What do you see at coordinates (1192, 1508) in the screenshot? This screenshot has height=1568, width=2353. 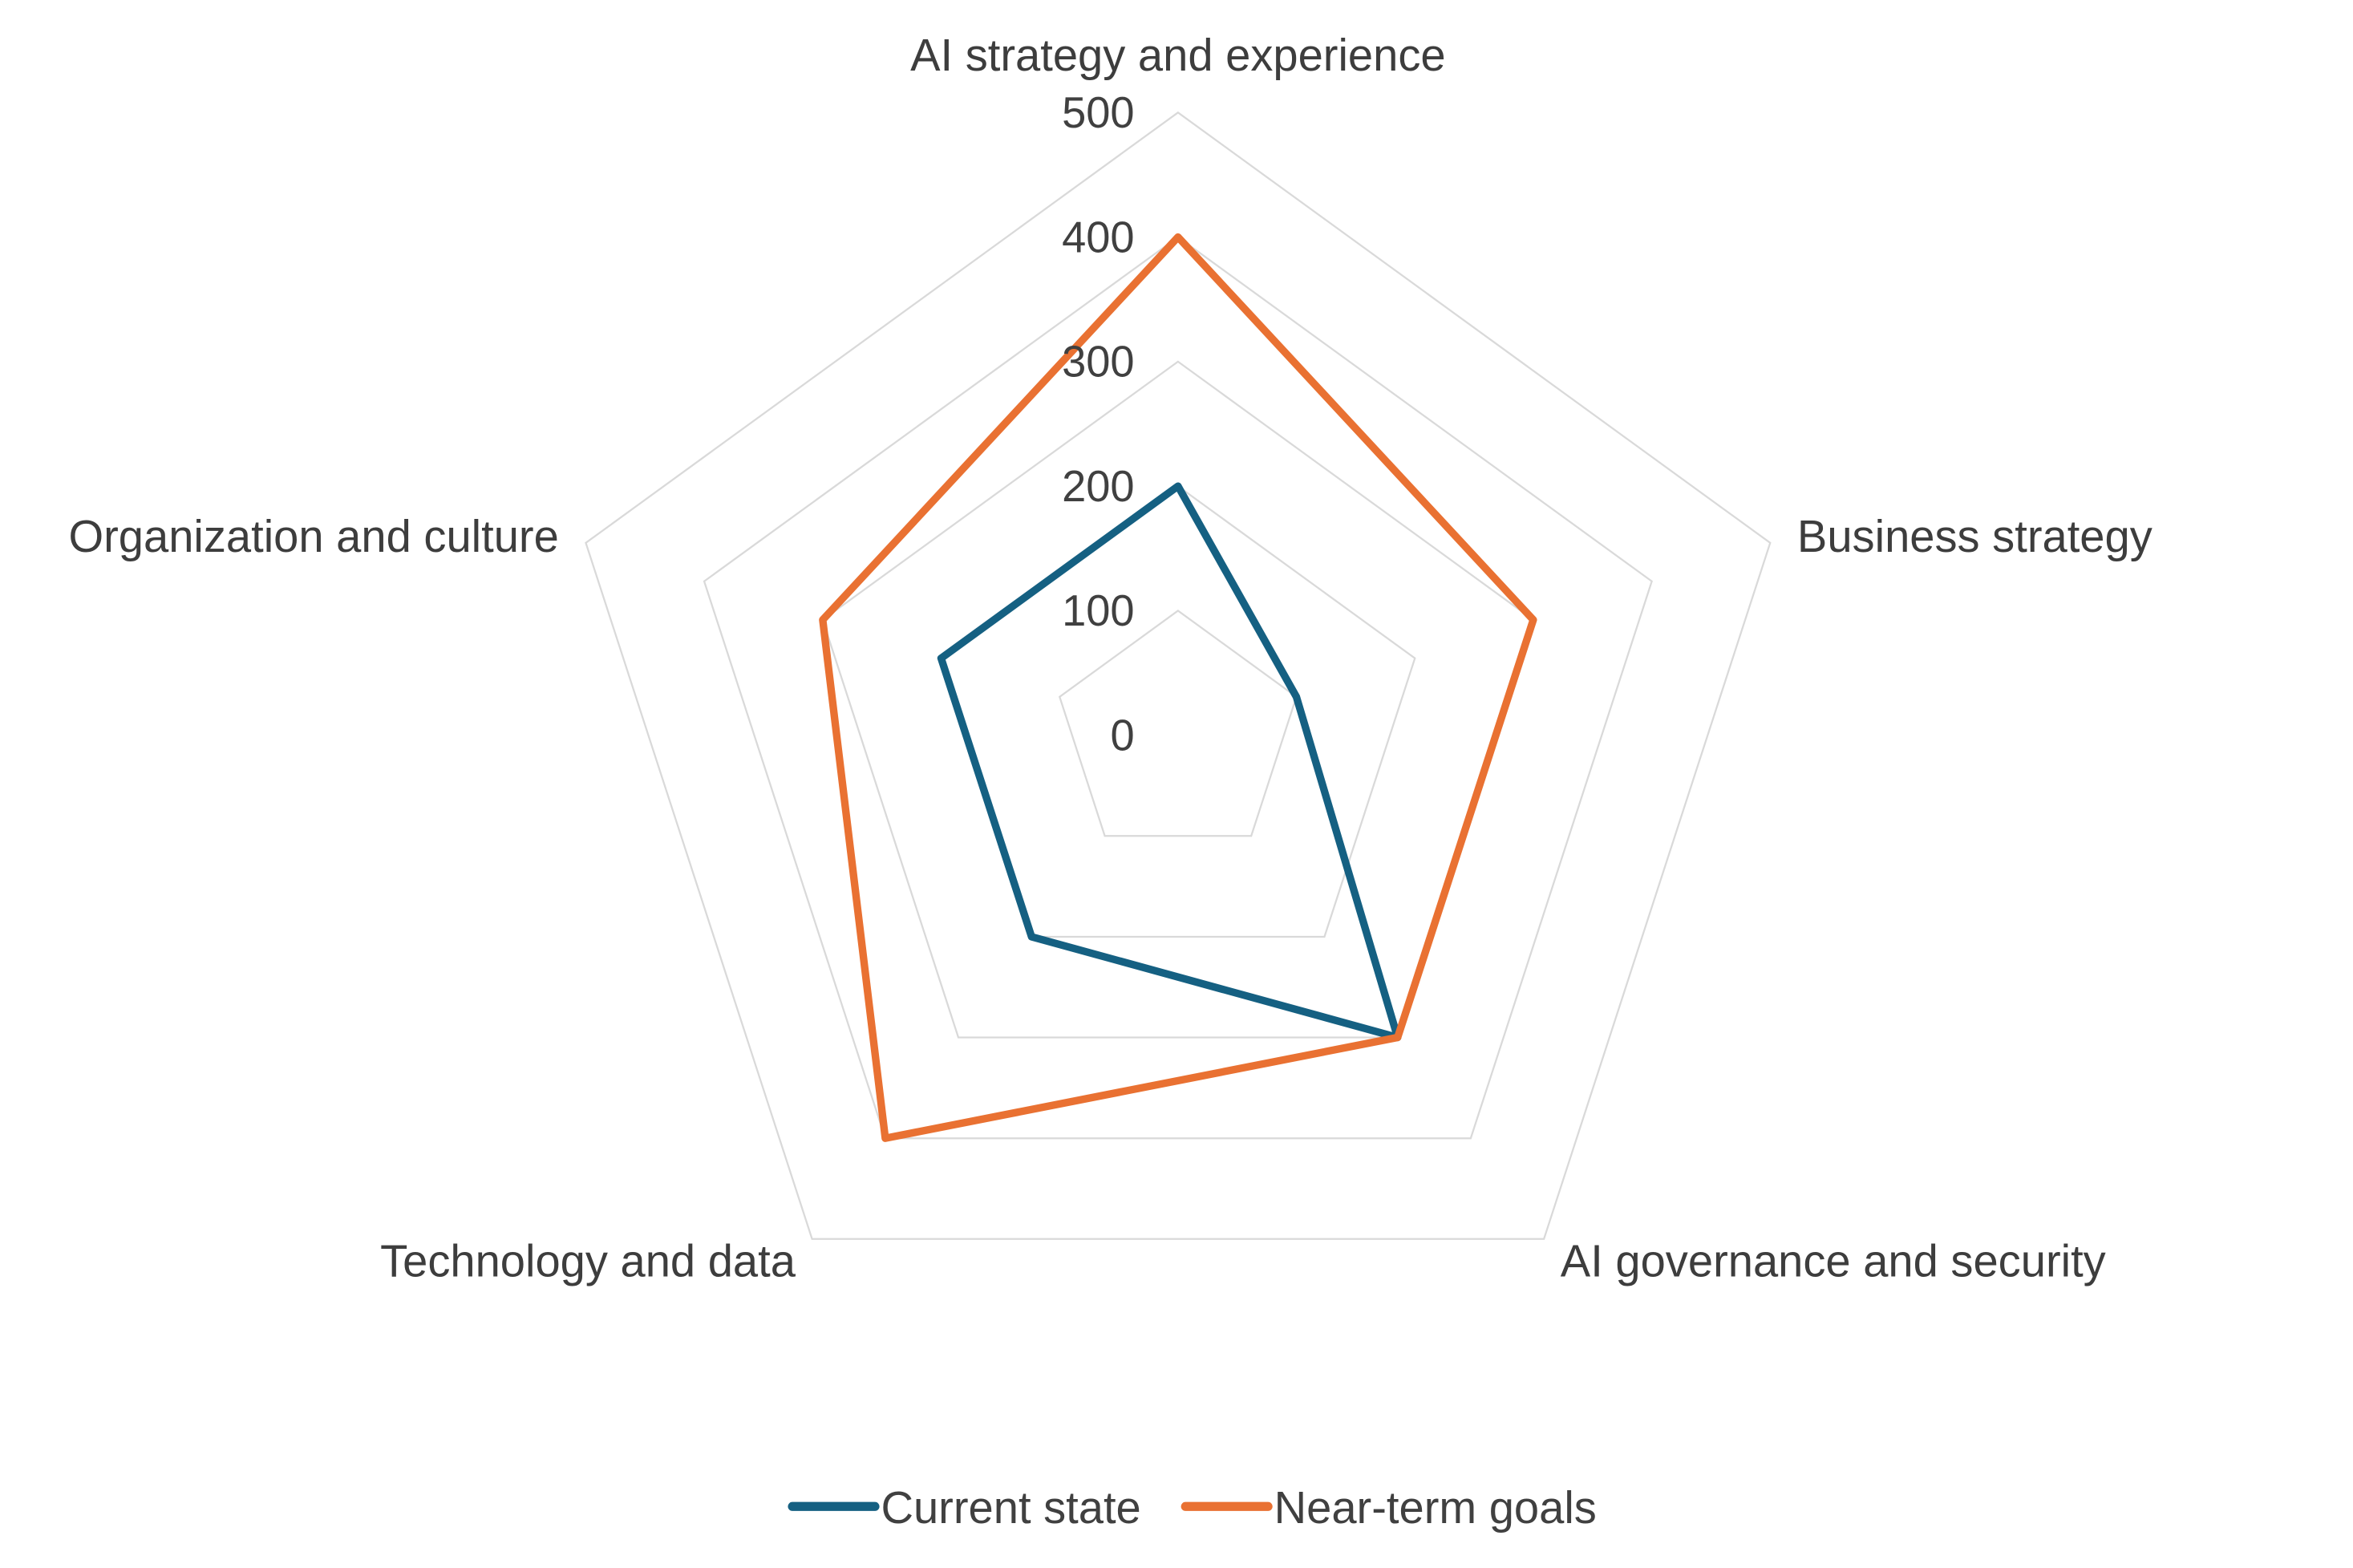 I see `chart-legend: Current state Near-term goals` at bounding box center [1192, 1508].